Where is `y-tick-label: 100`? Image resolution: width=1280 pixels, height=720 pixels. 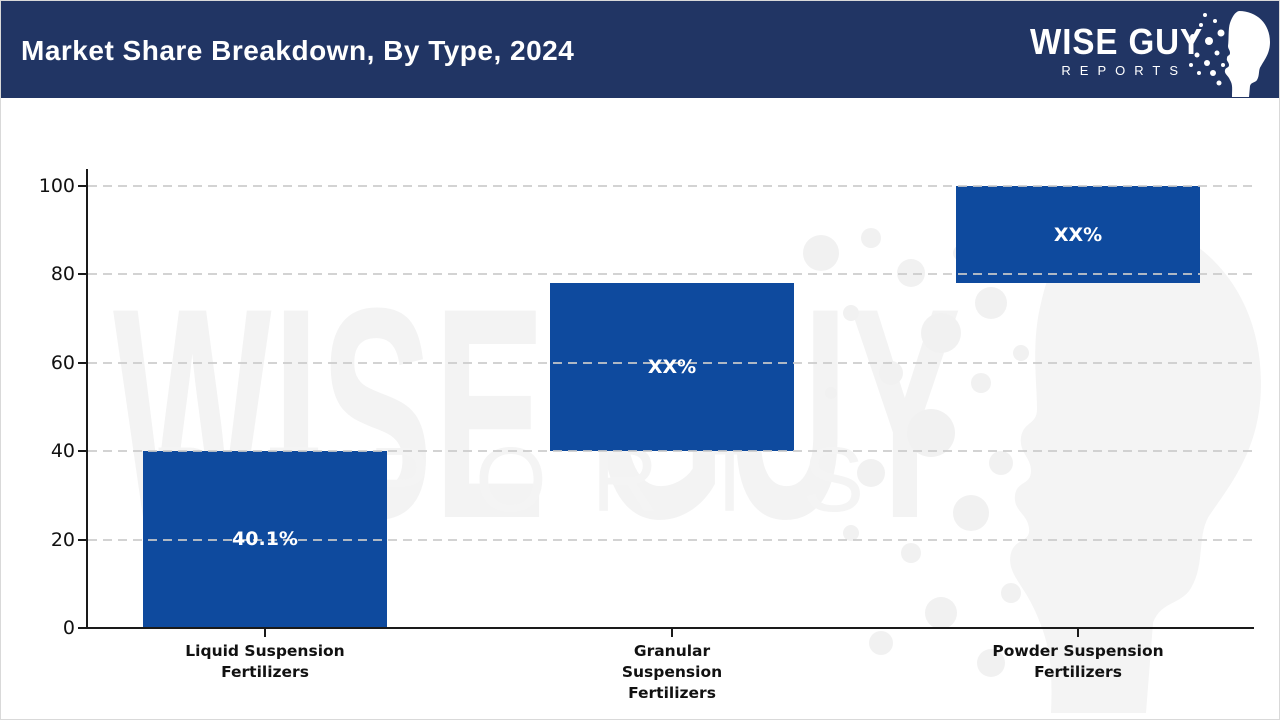
y-tick-label: 100 is located at coordinates (56, 186).